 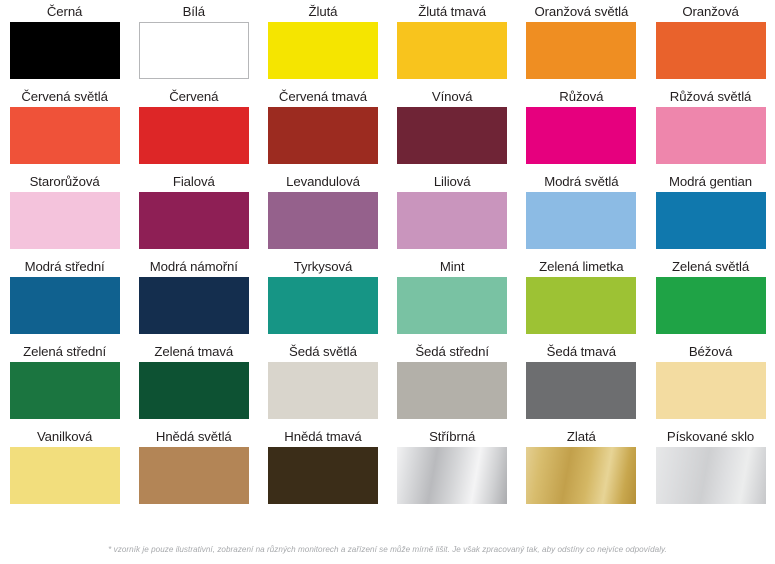 I want to click on swatch-label: Zlatá, so click(x=581, y=436).